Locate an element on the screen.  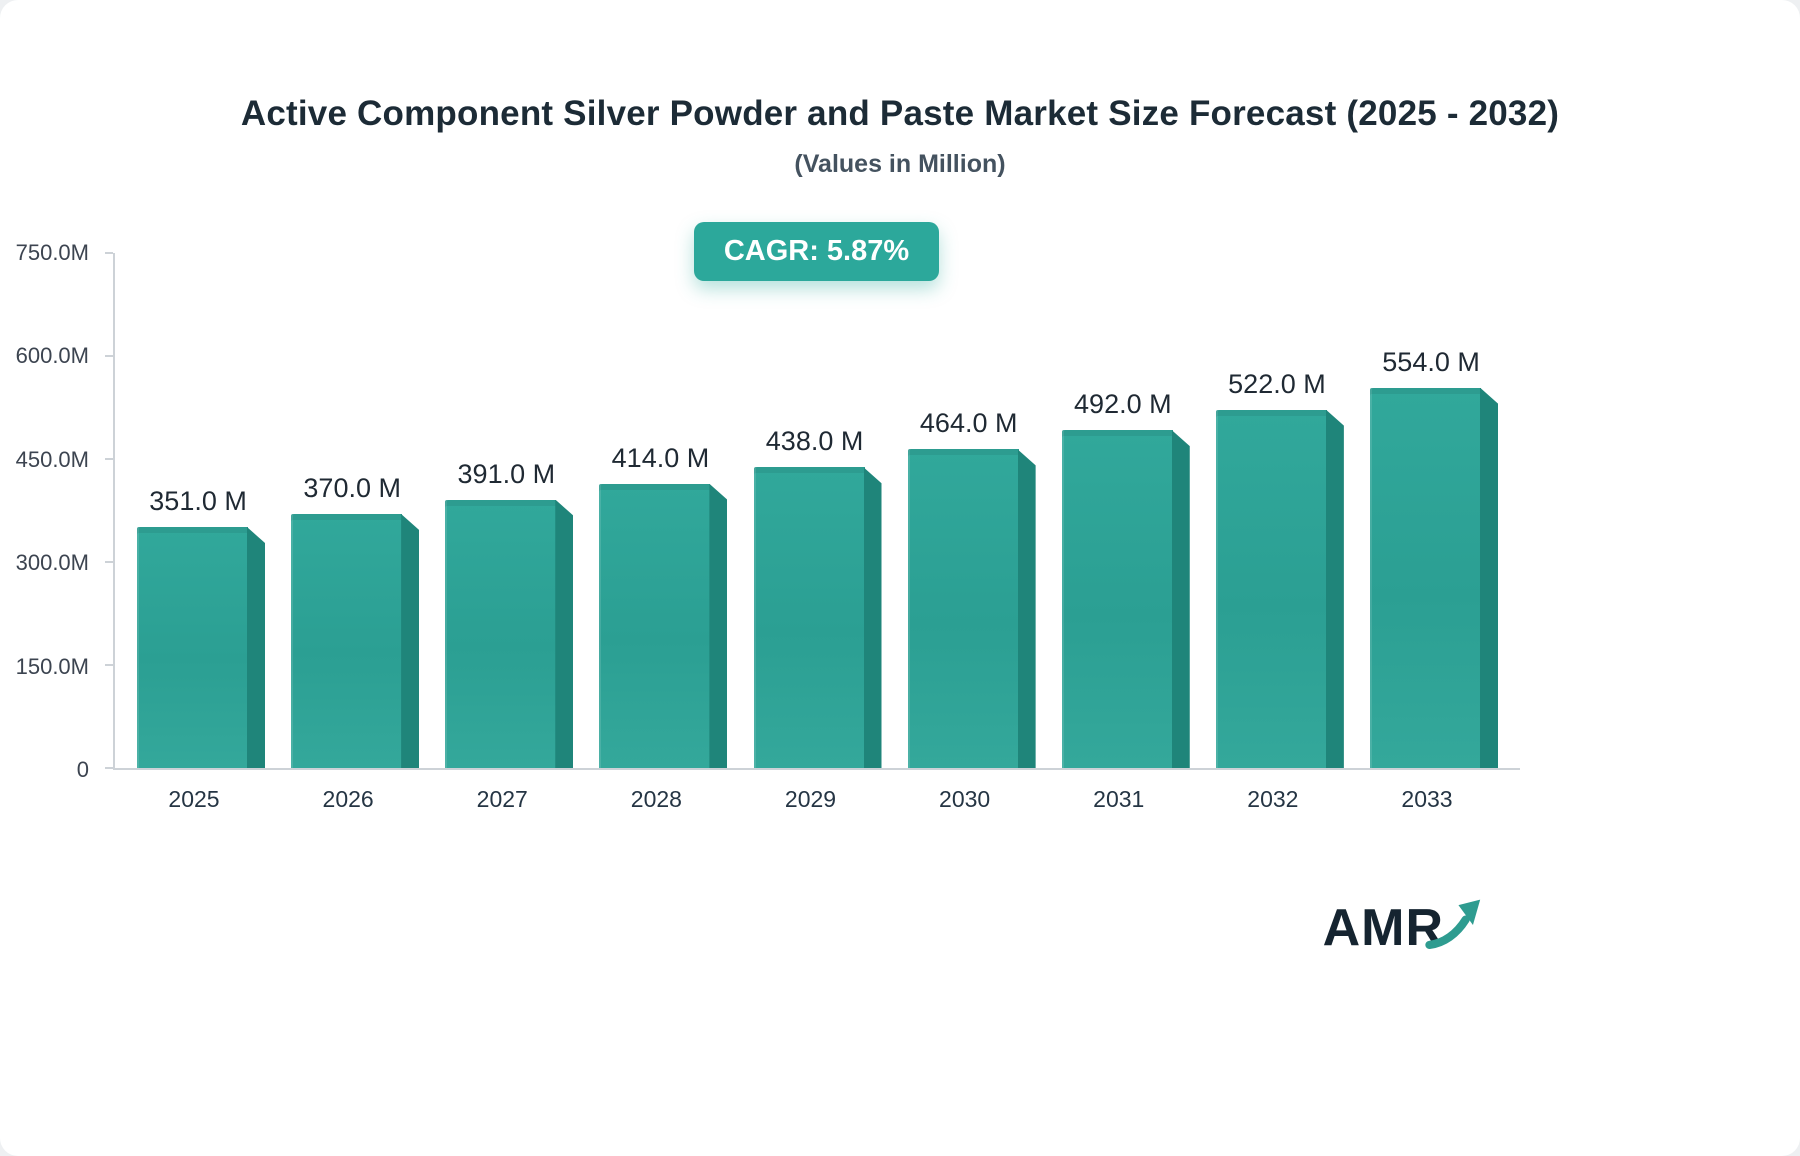
bar: 351.0 M is located at coordinates (201, 627).